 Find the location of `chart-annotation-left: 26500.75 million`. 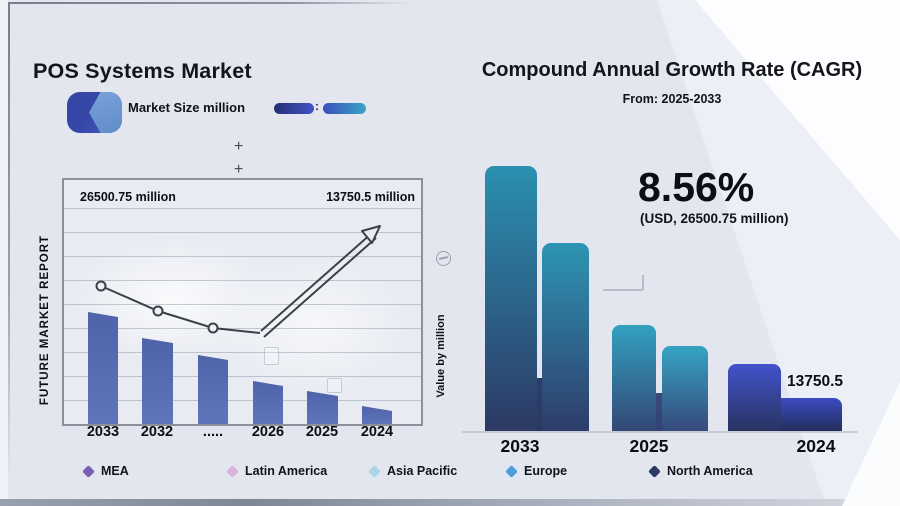

chart-annotation-left: 26500.75 million is located at coordinates (128, 197).